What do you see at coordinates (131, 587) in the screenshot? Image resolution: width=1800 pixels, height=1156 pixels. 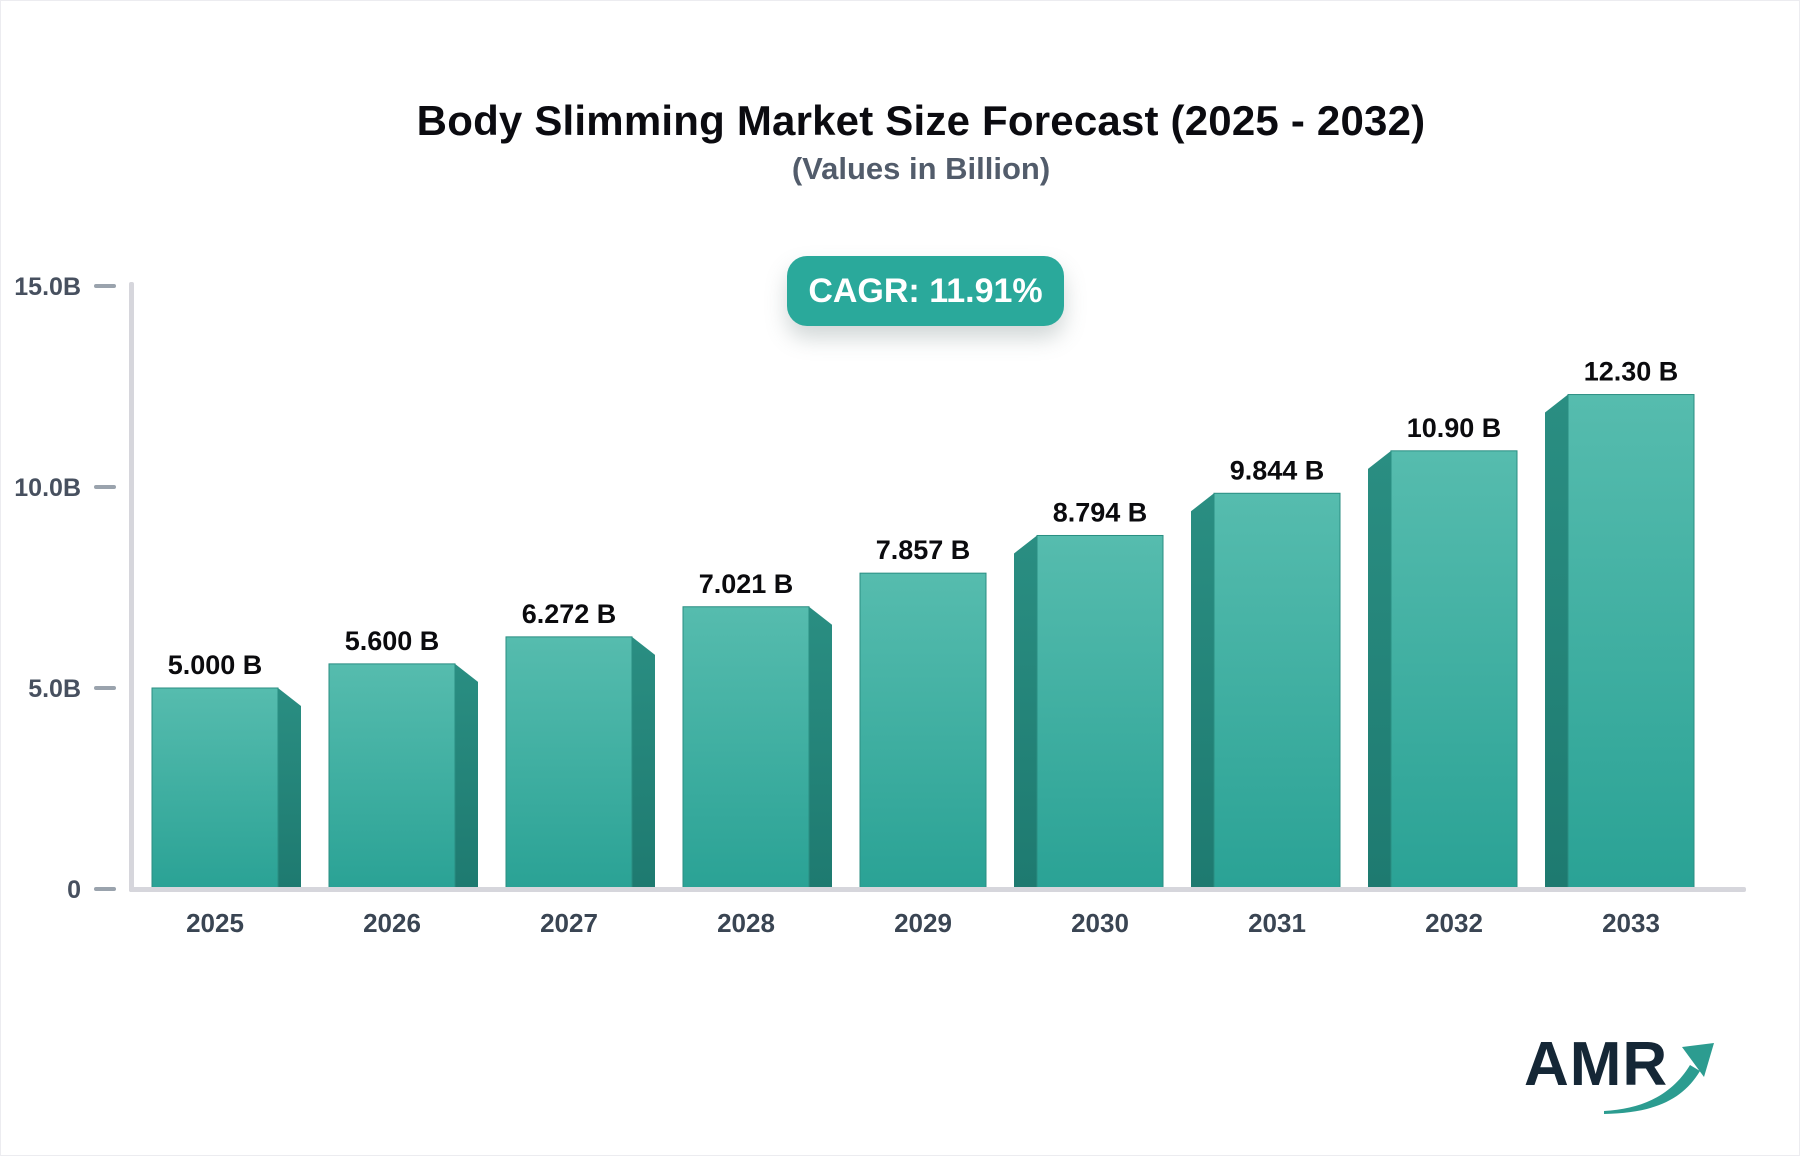 I see `y-axis-line` at bounding box center [131, 587].